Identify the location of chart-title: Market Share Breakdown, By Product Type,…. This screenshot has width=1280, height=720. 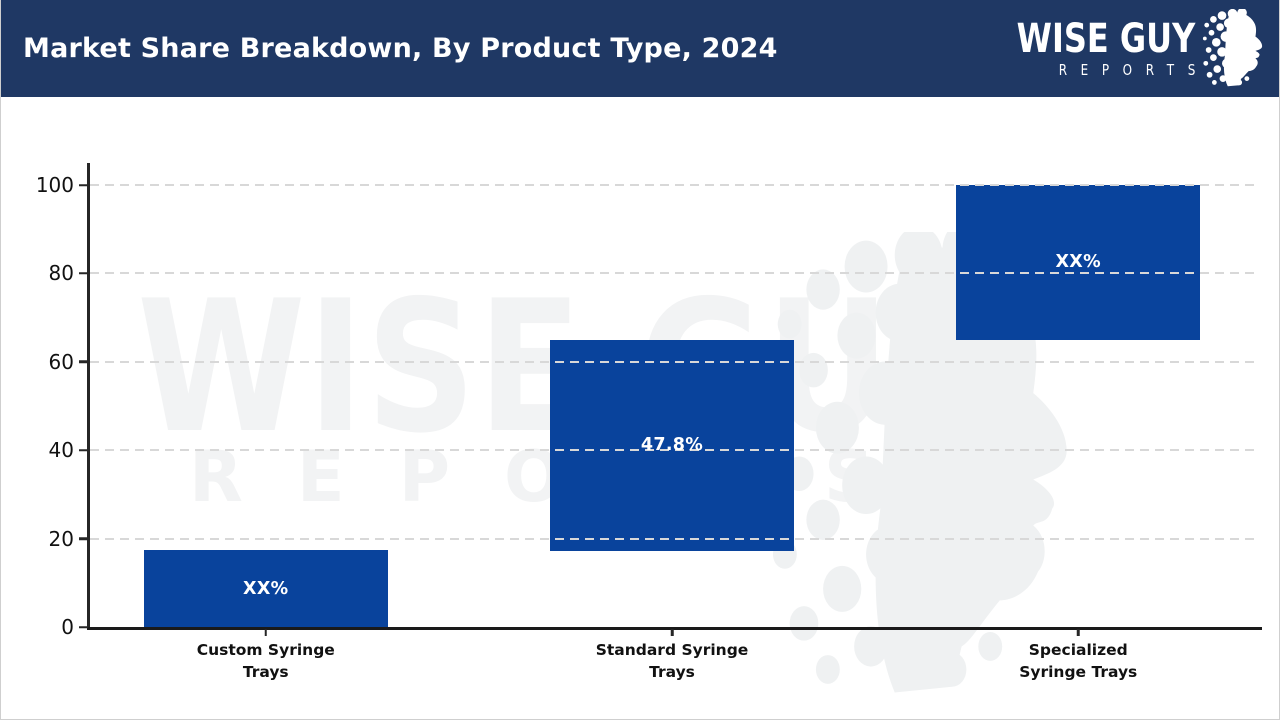
(400, 48).